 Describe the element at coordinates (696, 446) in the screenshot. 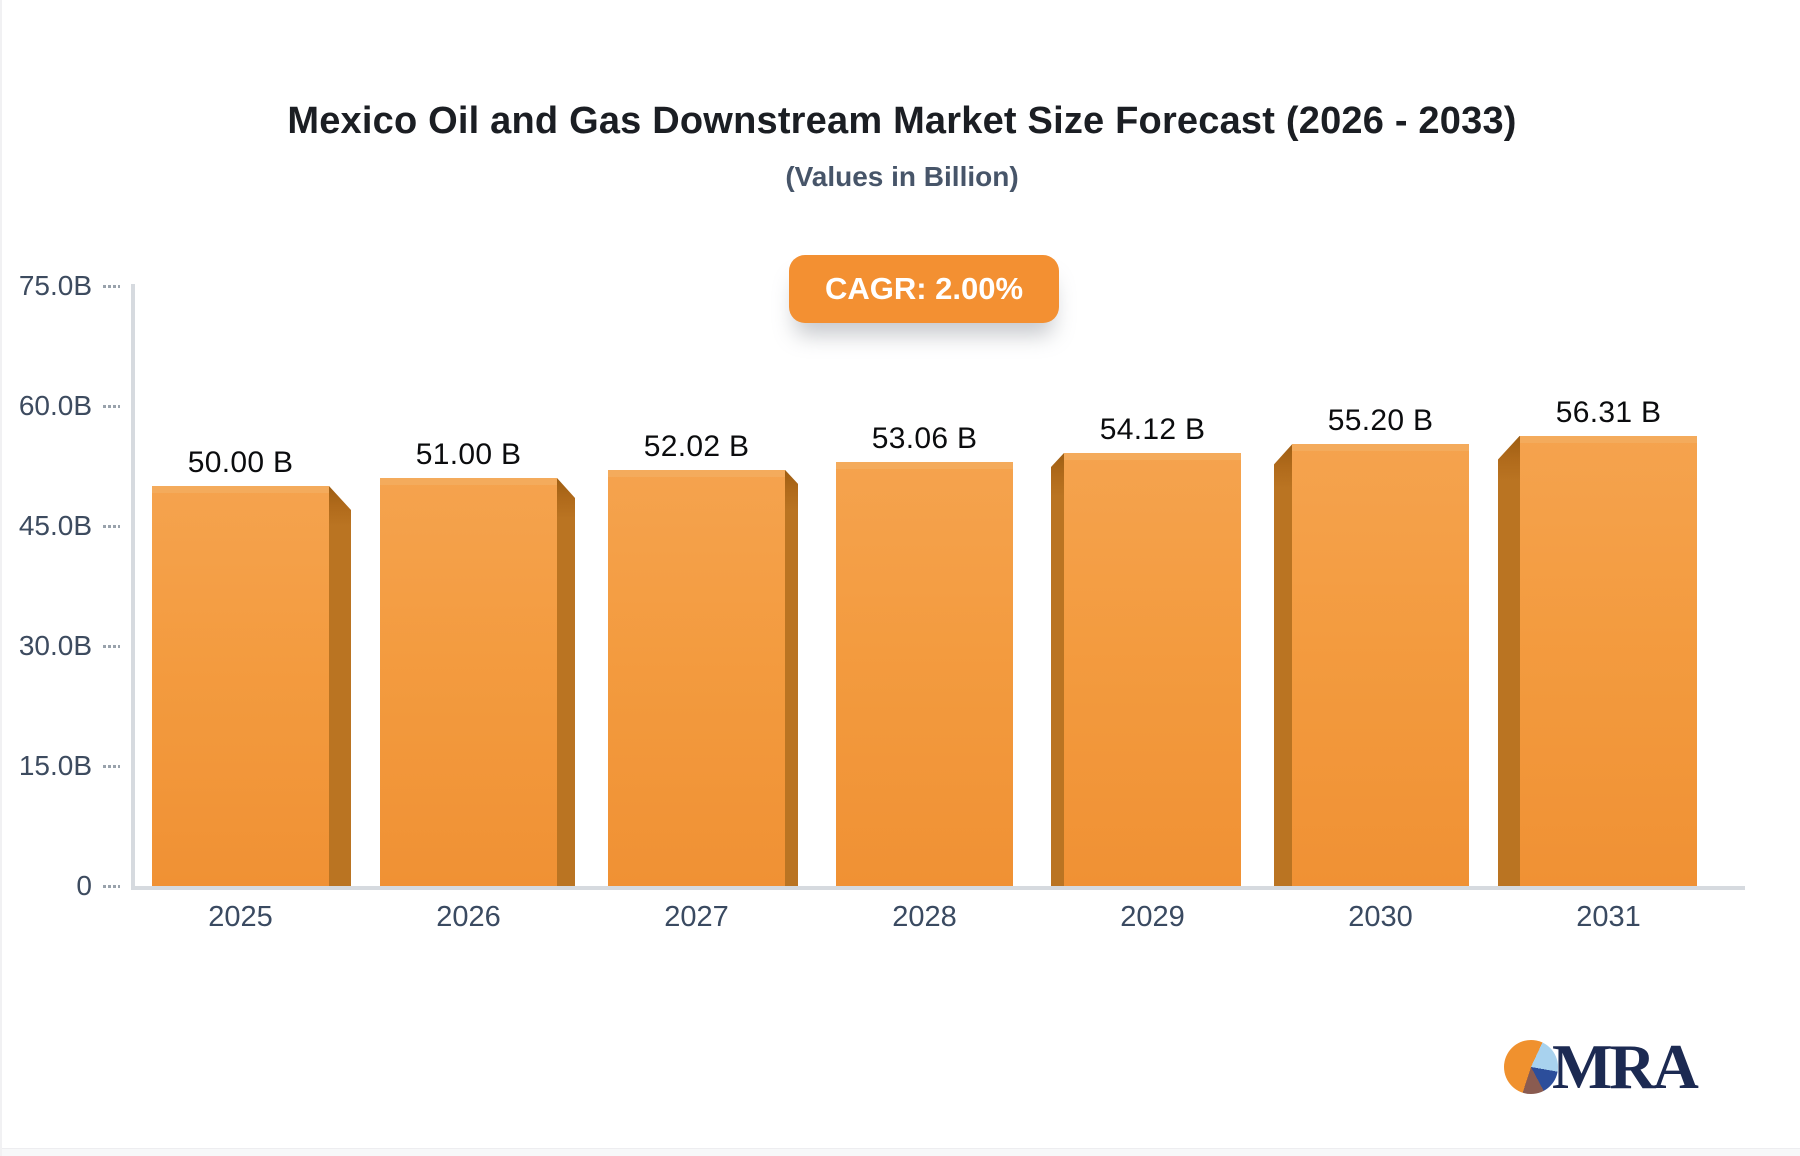

I see `bar-value-label-2027: 52.02 B` at that location.